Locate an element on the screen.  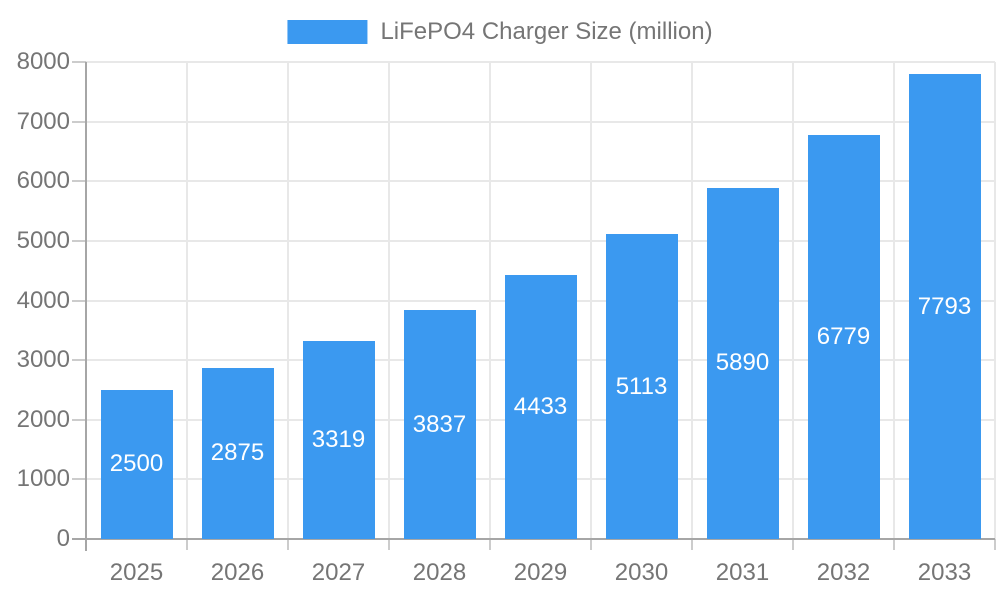
x-axis-label-2032: 2032 is located at coordinates (843, 572).